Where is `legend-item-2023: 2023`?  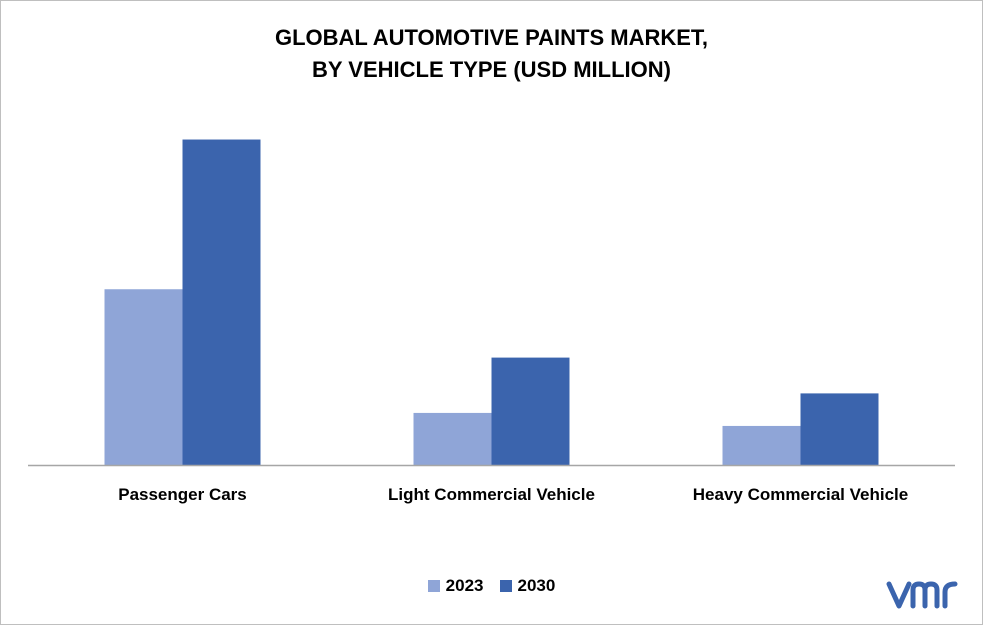 legend-item-2023: 2023 is located at coordinates (455, 586).